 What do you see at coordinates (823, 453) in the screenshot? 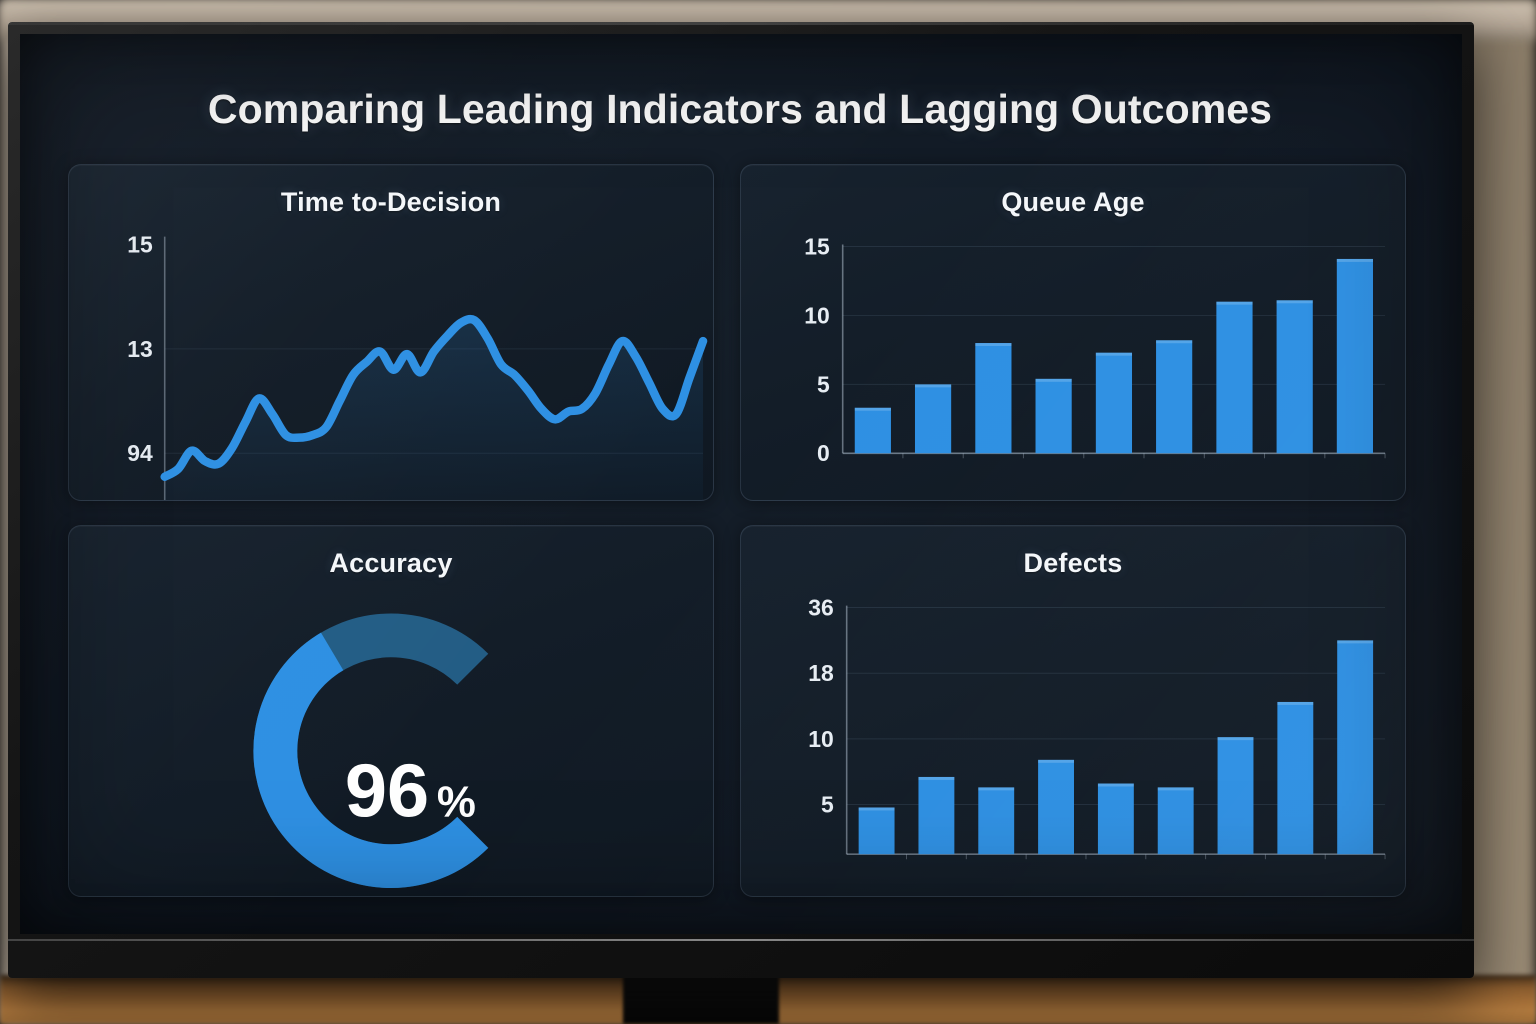
I see `y-axis-tick-label: 0` at bounding box center [823, 453].